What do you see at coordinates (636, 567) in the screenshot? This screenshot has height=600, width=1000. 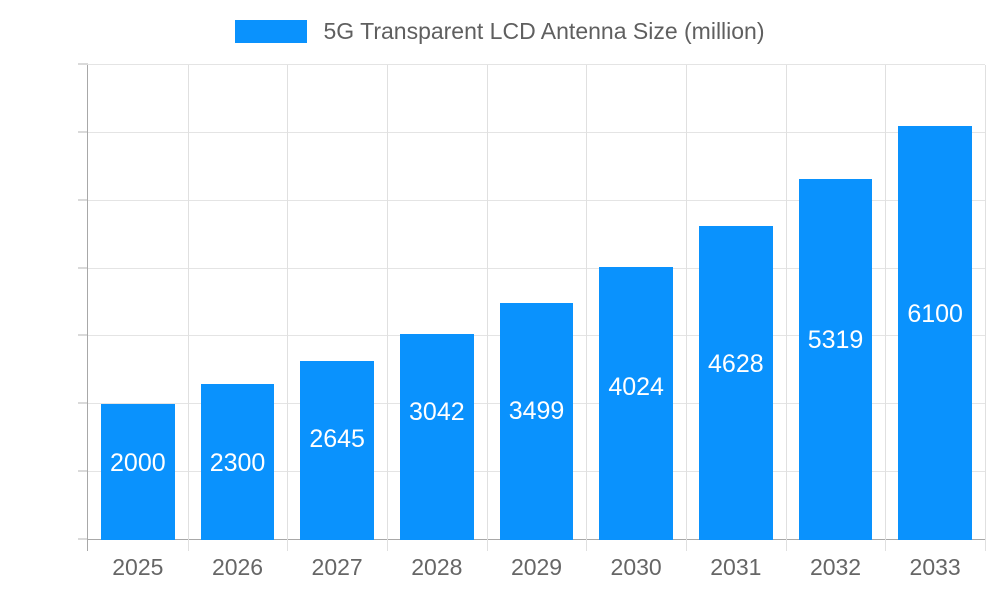 I see `x-axis-label-2030: 2030` at bounding box center [636, 567].